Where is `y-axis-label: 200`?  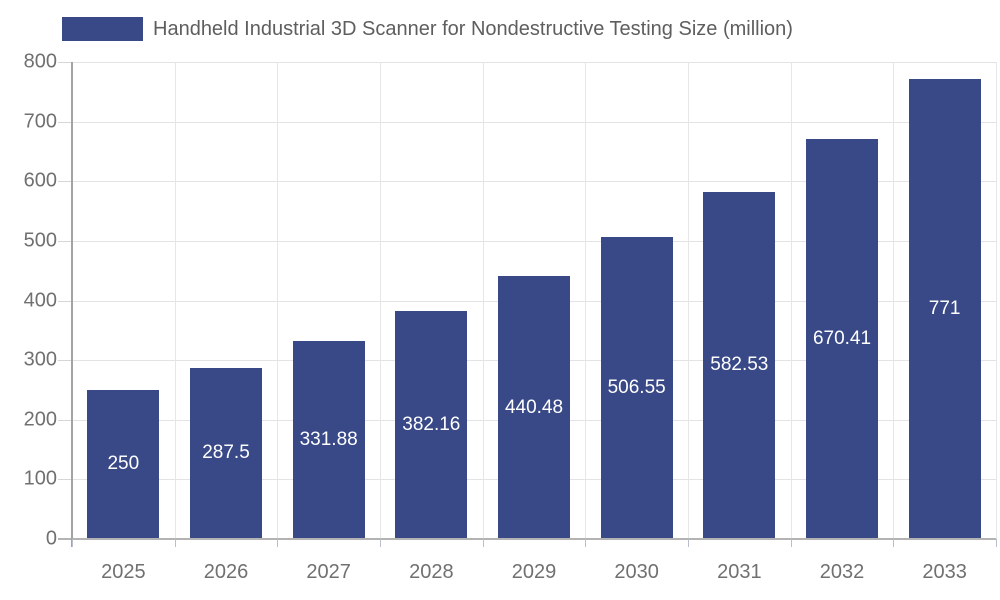
y-axis-label: 200 is located at coordinates (40, 419).